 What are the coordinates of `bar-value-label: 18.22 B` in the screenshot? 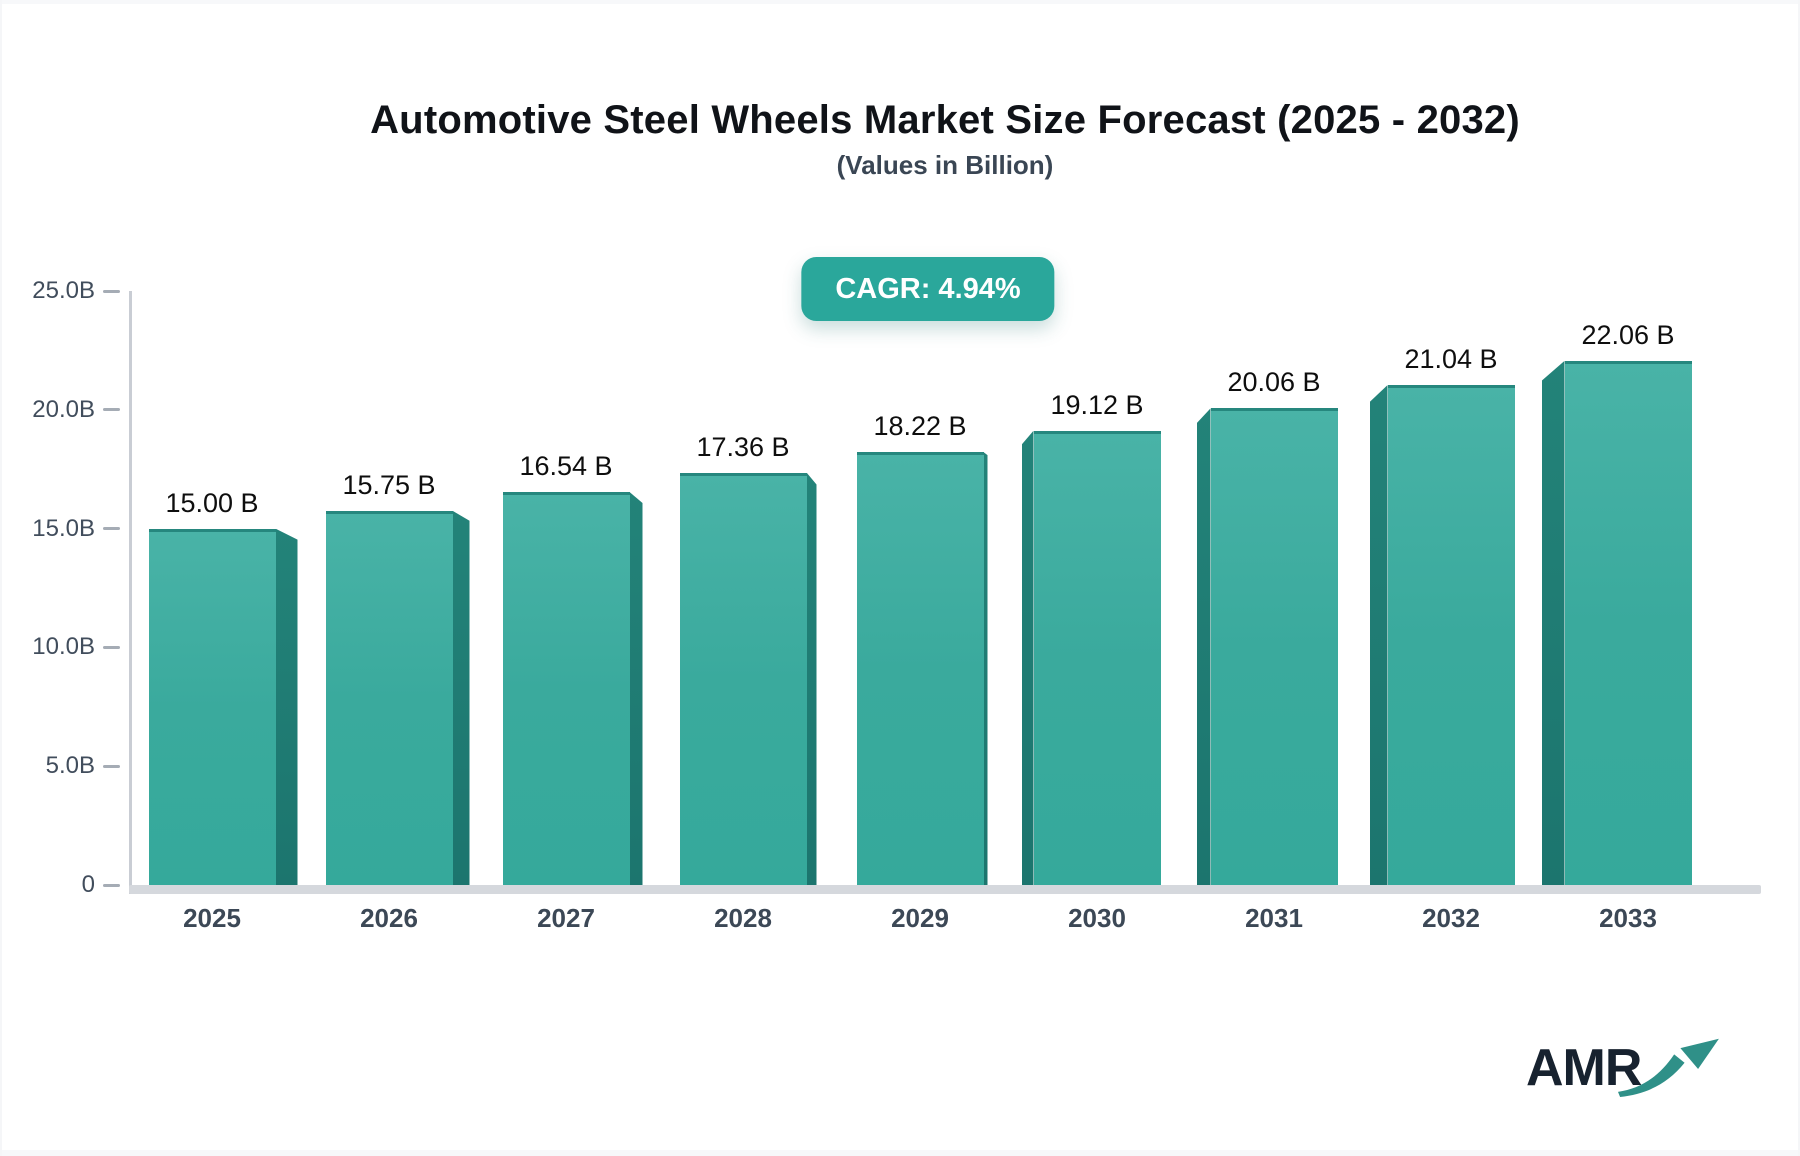 It's located at (920, 426).